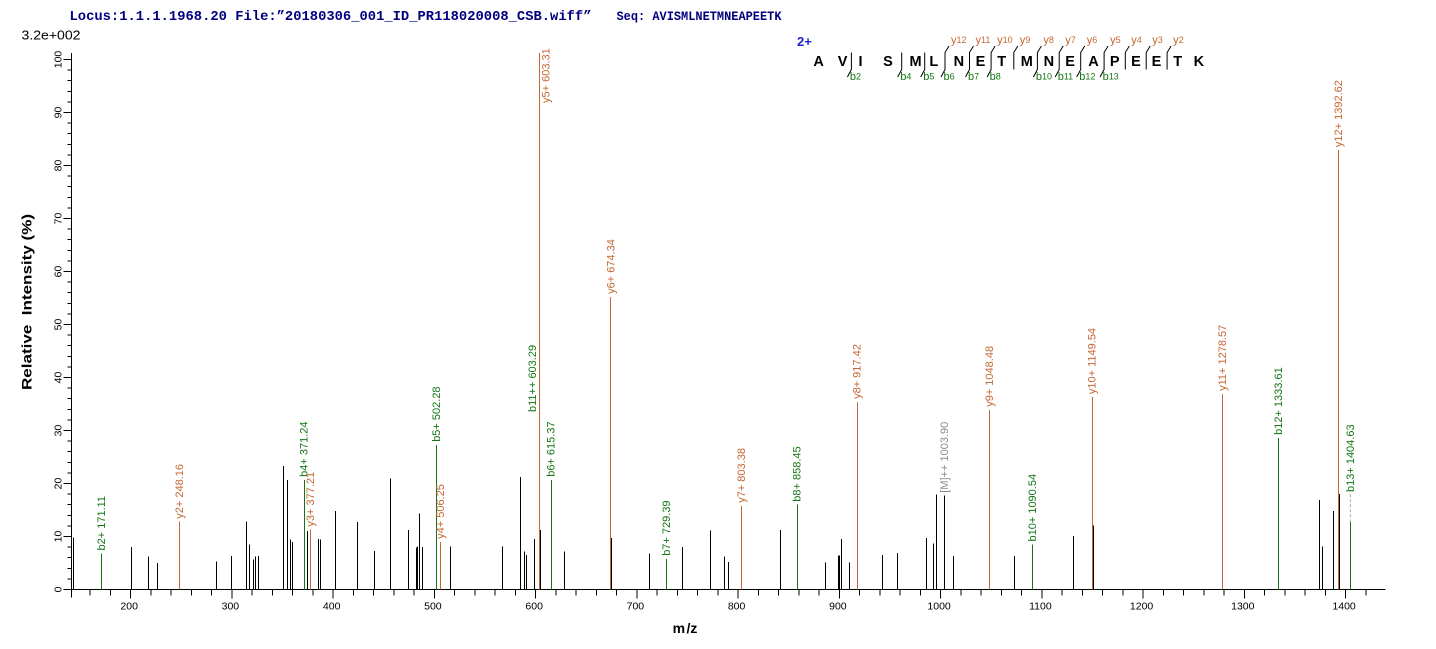  Describe the element at coordinates (437, 413) in the screenshot. I see `svg-text: b5+ 502.28` at that location.